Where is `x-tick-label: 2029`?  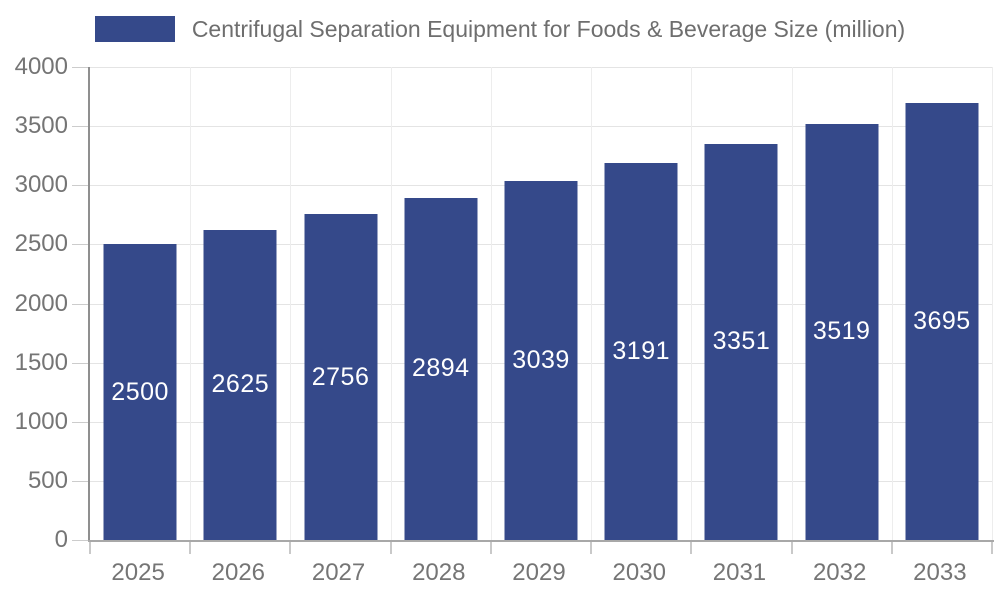
x-tick-label: 2029 is located at coordinates (539, 572).